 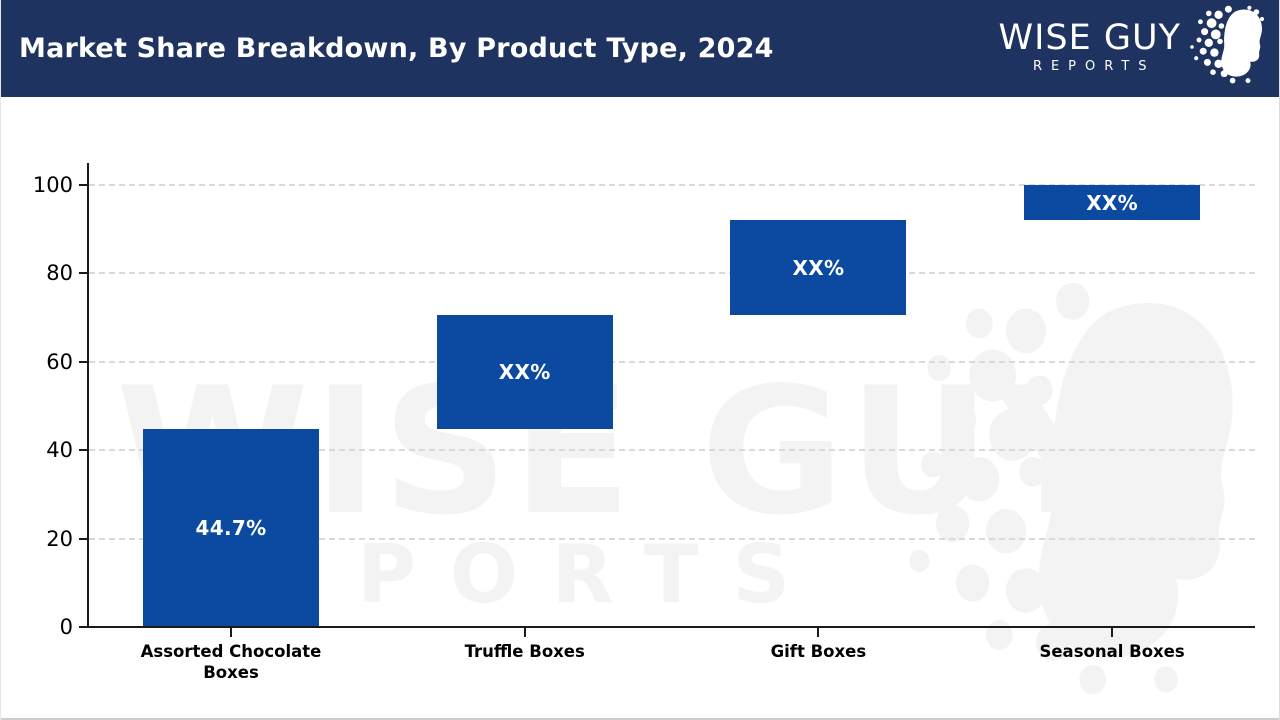 What do you see at coordinates (59, 361) in the screenshot?
I see `y-axis-tick-label: 60` at bounding box center [59, 361].